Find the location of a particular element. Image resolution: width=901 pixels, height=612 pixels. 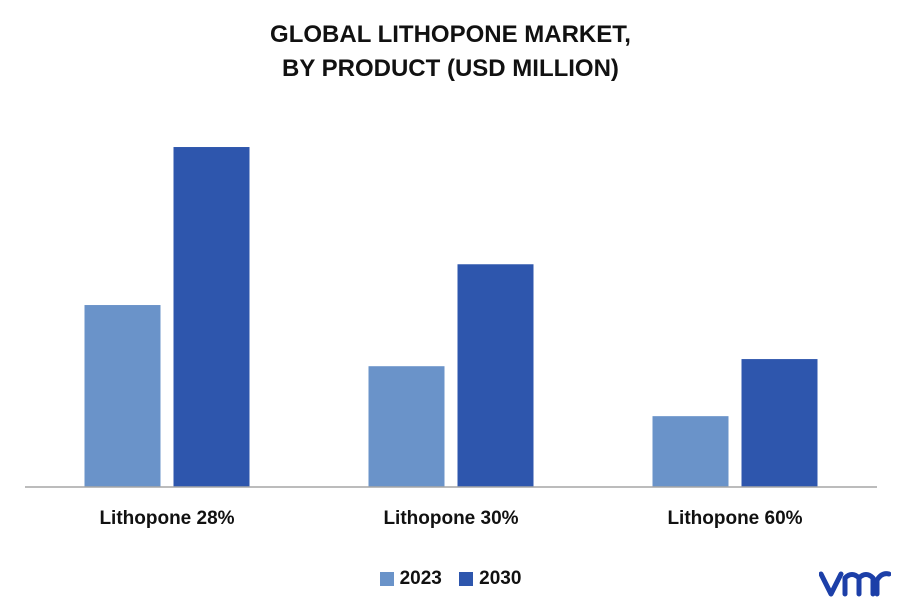

legend-swatch-2030 is located at coordinates (466, 579).